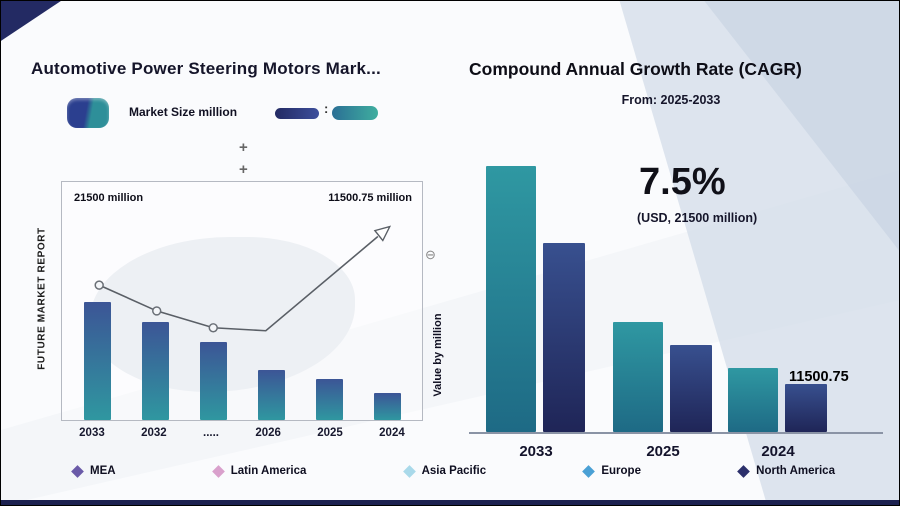 The width and height of the screenshot is (900, 506). Describe the element at coordinates (297, 113) in the screenshot. I see `pill-navy-icon` at that location.